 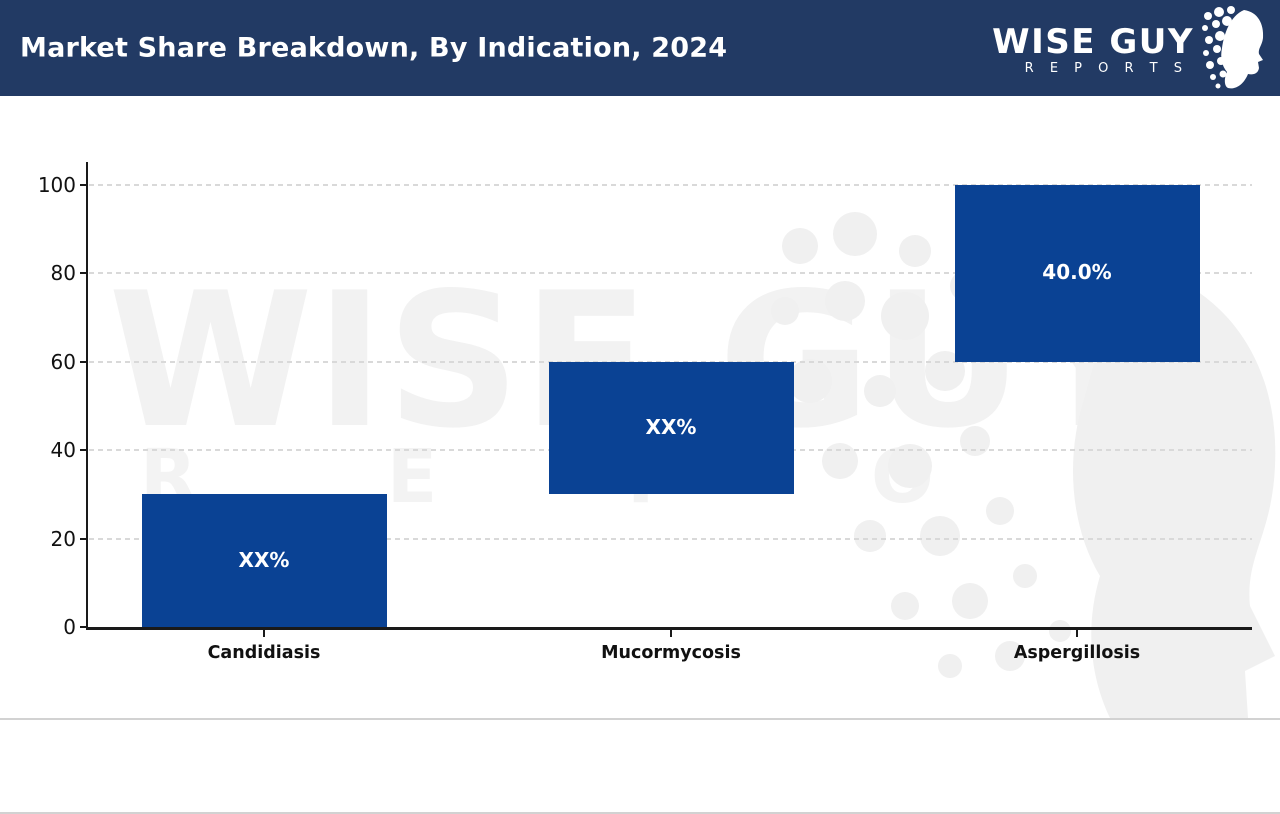 I want to click on y-axis-tick-label: 40, so click(x=46, y=450).